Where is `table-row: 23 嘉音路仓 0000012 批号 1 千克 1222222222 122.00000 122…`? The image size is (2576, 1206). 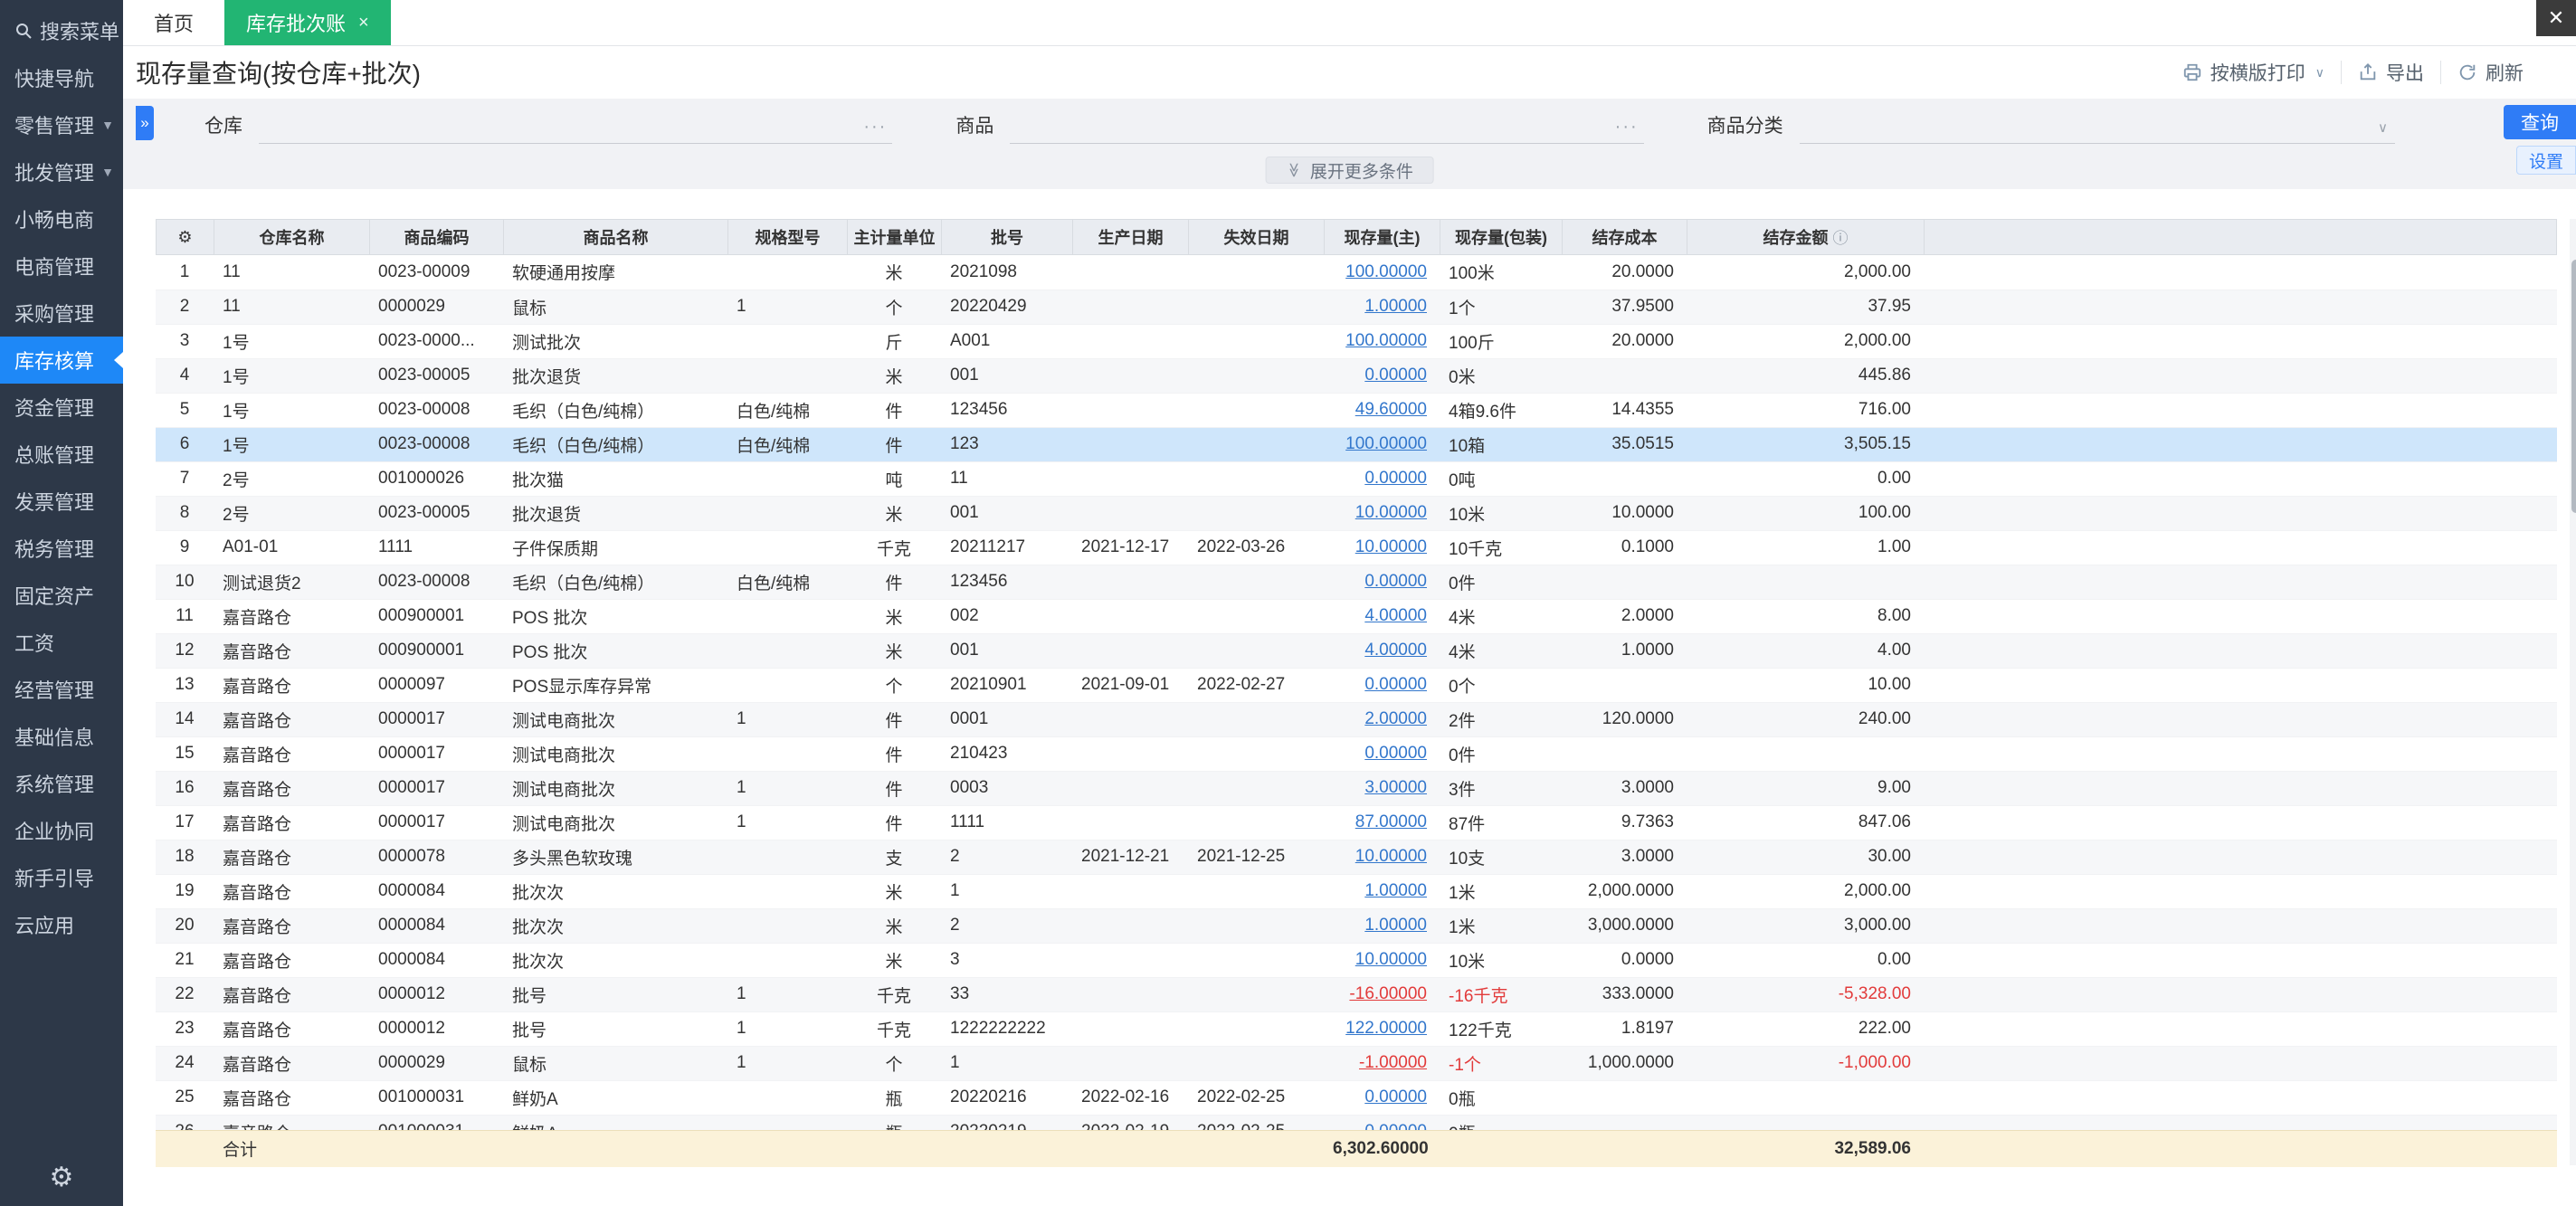
table-row: 23 嘉音路仓 0000012 批号 1 千克 1222222222 122.00000 122… is located at coordinates (1357, 1029).